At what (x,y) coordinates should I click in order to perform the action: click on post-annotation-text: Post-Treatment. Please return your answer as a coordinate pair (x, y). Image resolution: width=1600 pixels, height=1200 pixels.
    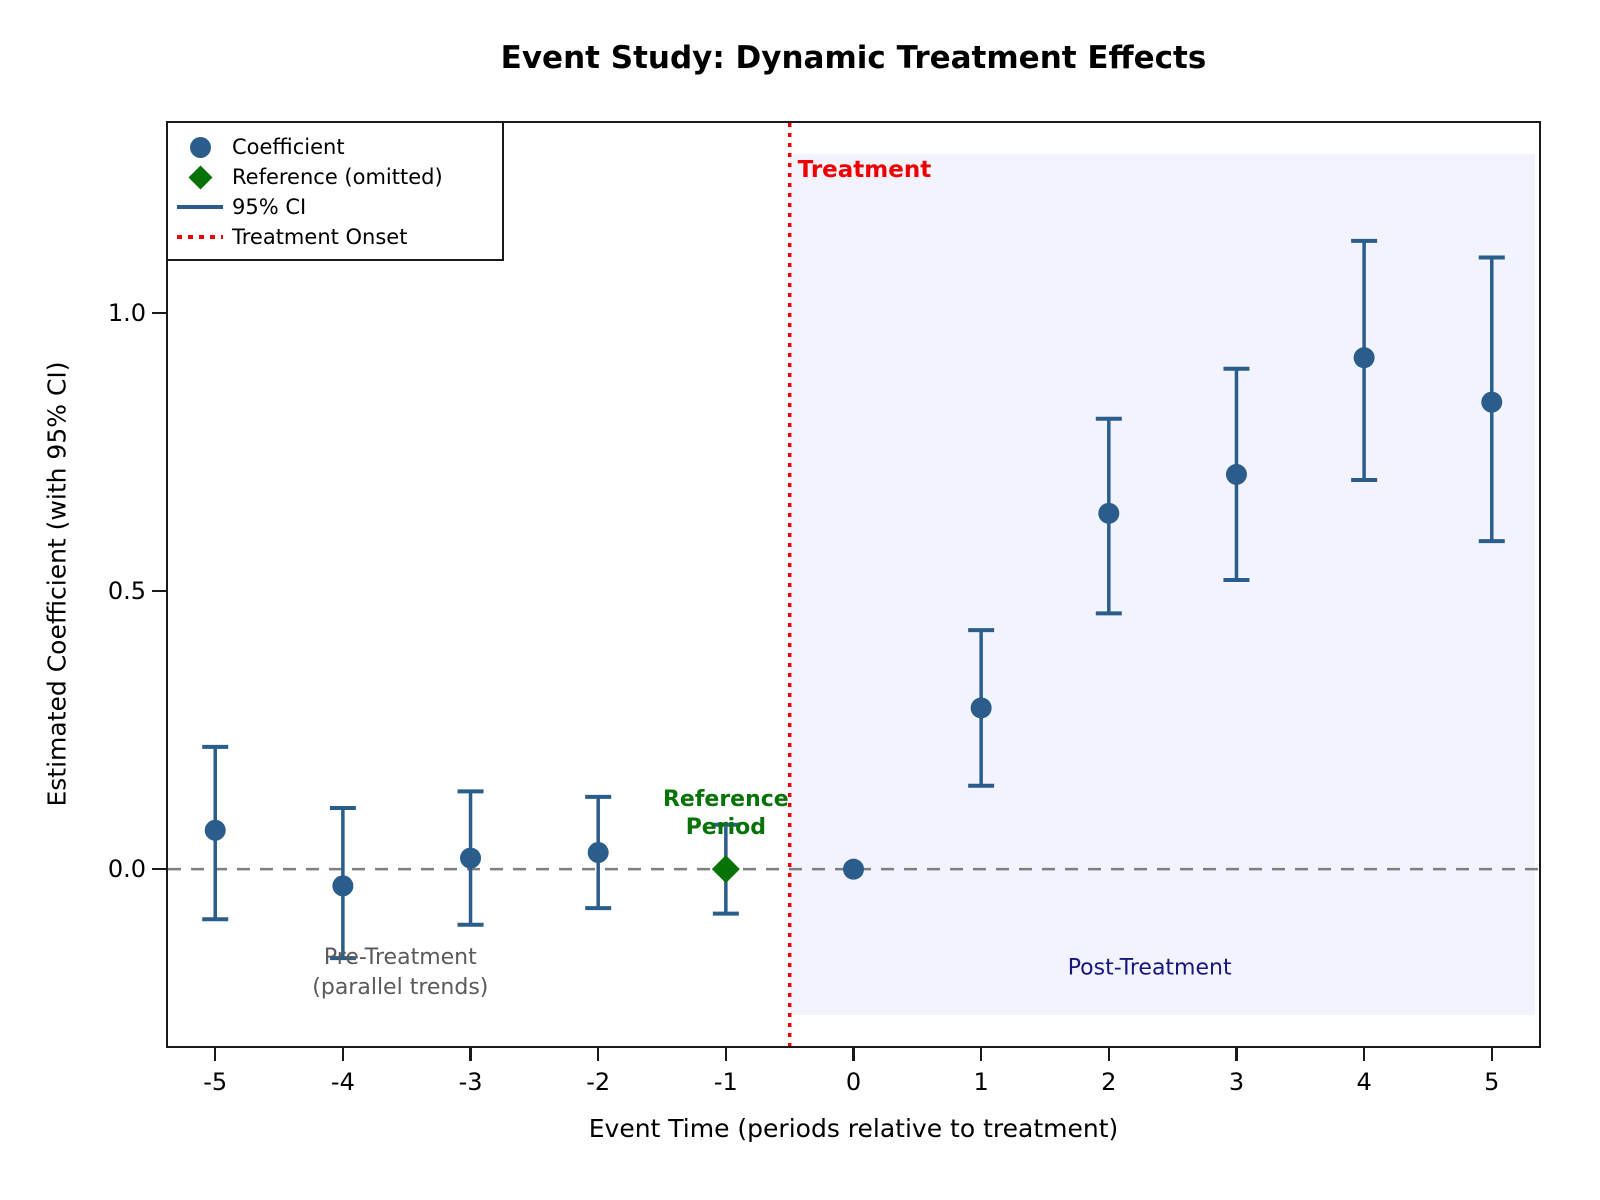
    Looking at the image, I should click on (1149, 968).